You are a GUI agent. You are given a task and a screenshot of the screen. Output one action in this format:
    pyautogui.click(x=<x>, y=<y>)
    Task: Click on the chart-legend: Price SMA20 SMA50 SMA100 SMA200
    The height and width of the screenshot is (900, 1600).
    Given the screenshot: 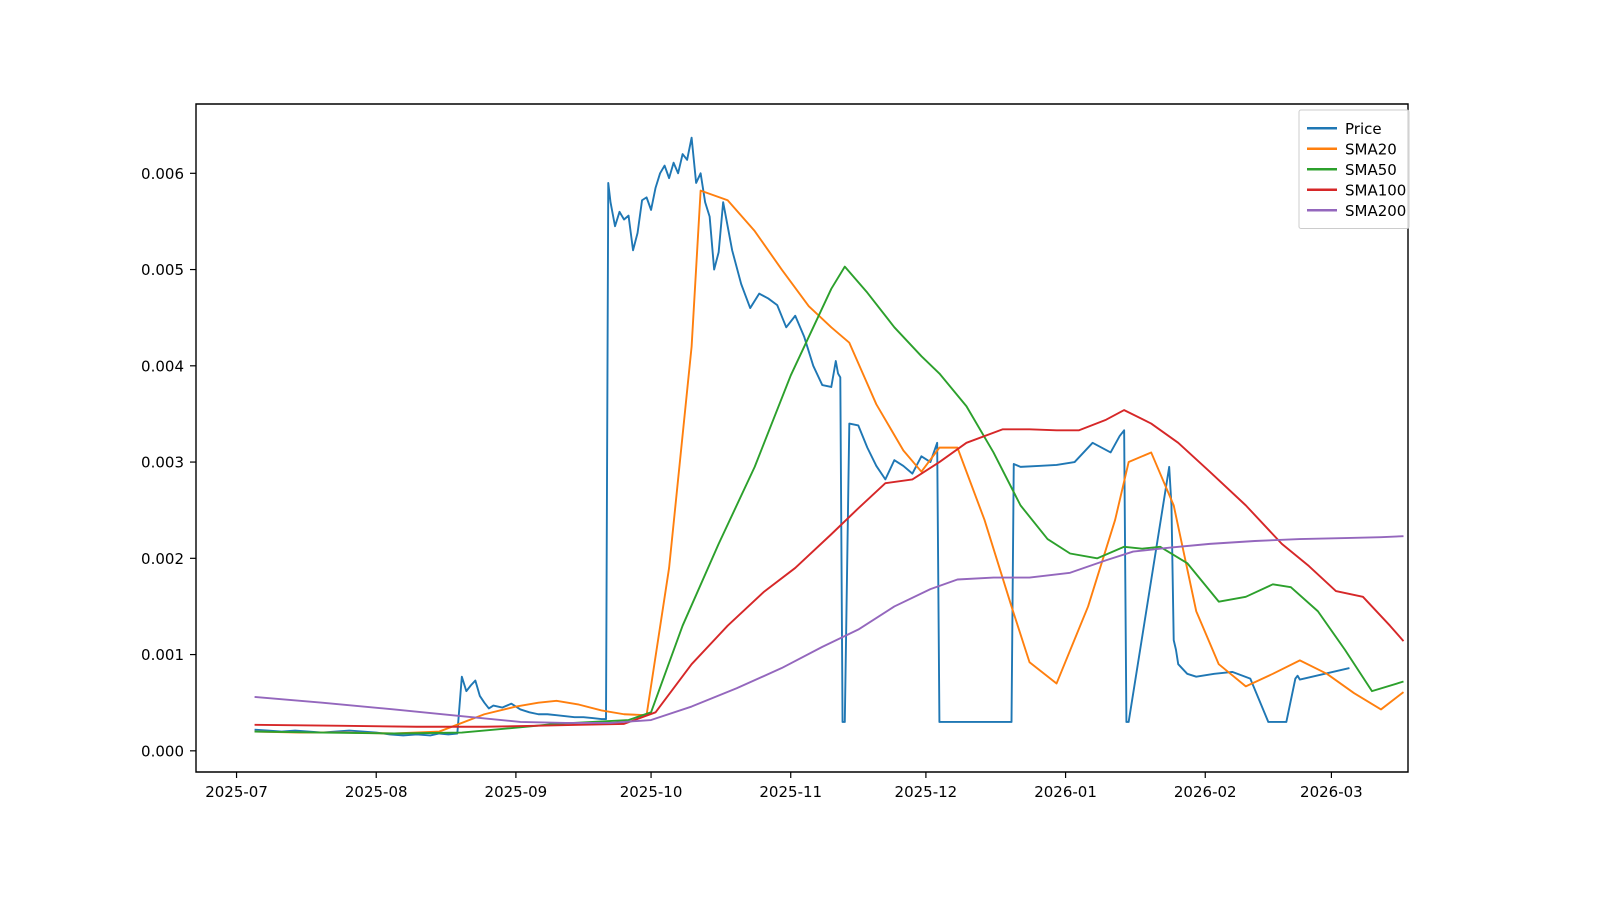 What is the action you would take?
    pyautogui.click(x=1354, y=169)
    